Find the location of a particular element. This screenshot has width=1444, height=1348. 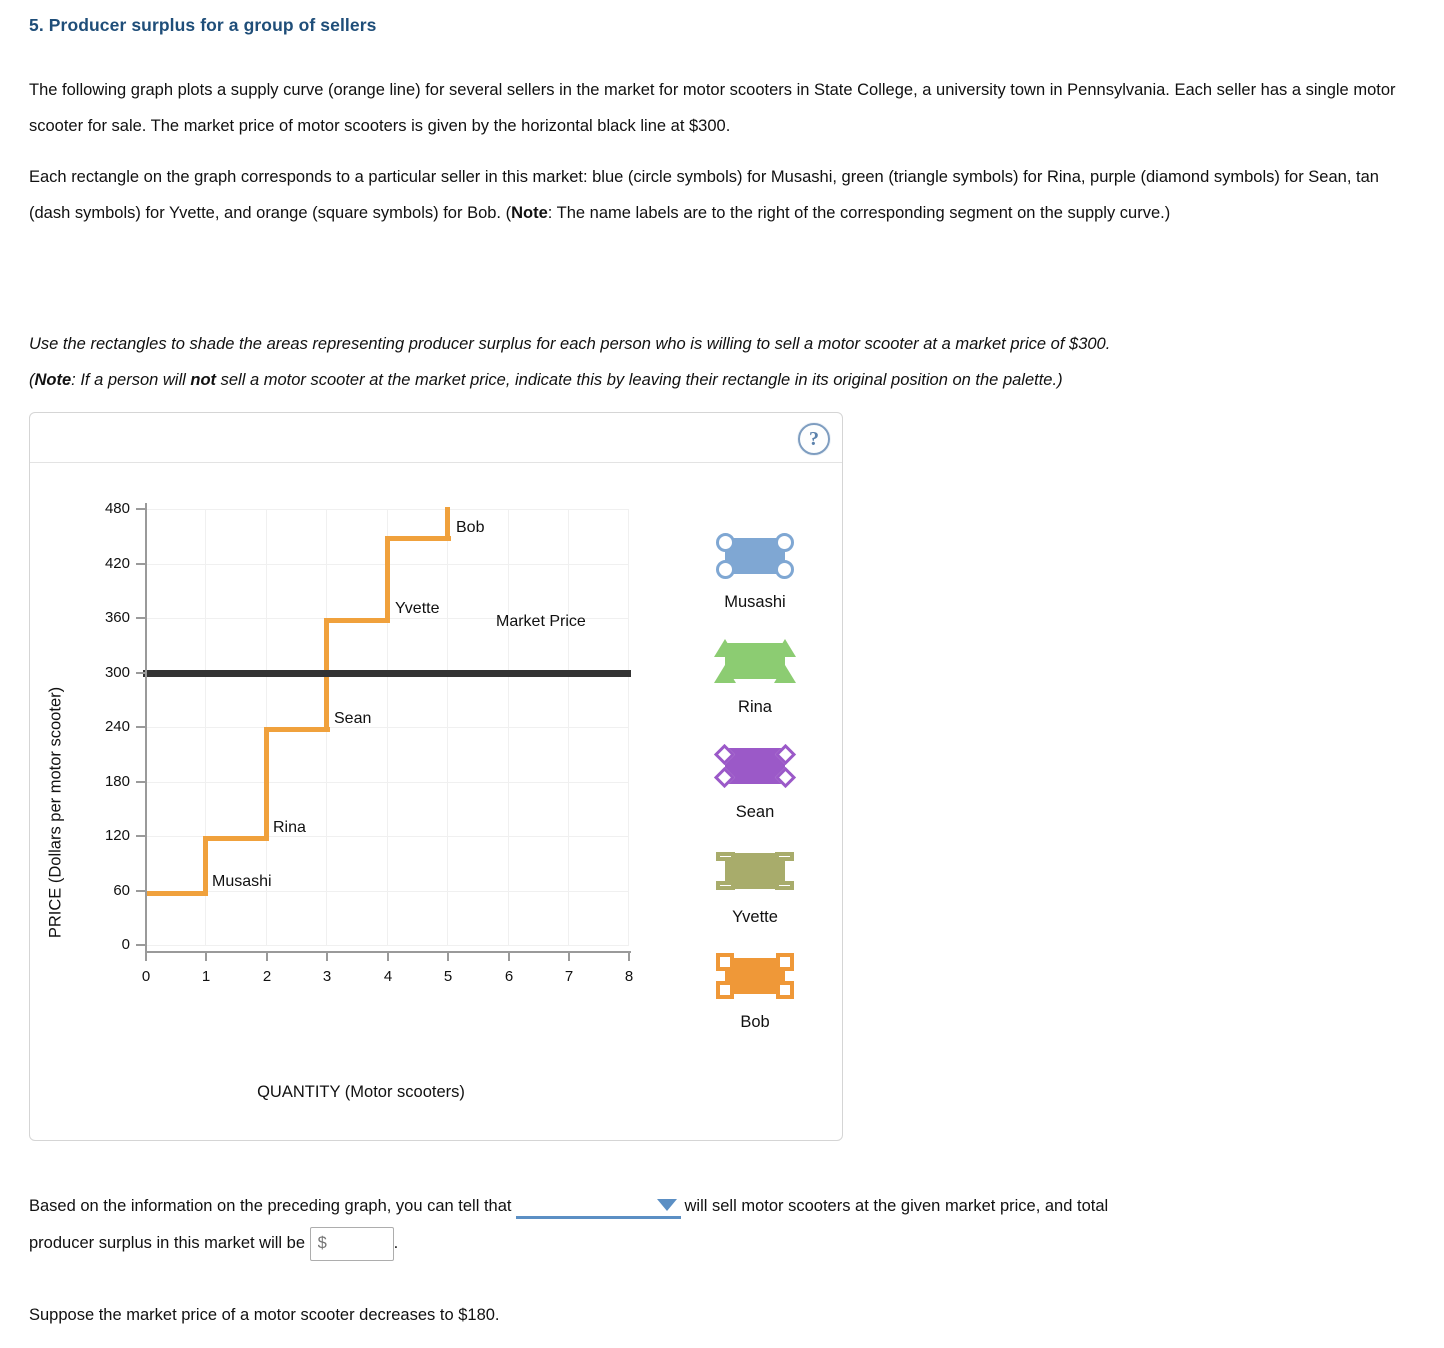

y-tick-label: 480 is located at coordinates (117, 508).